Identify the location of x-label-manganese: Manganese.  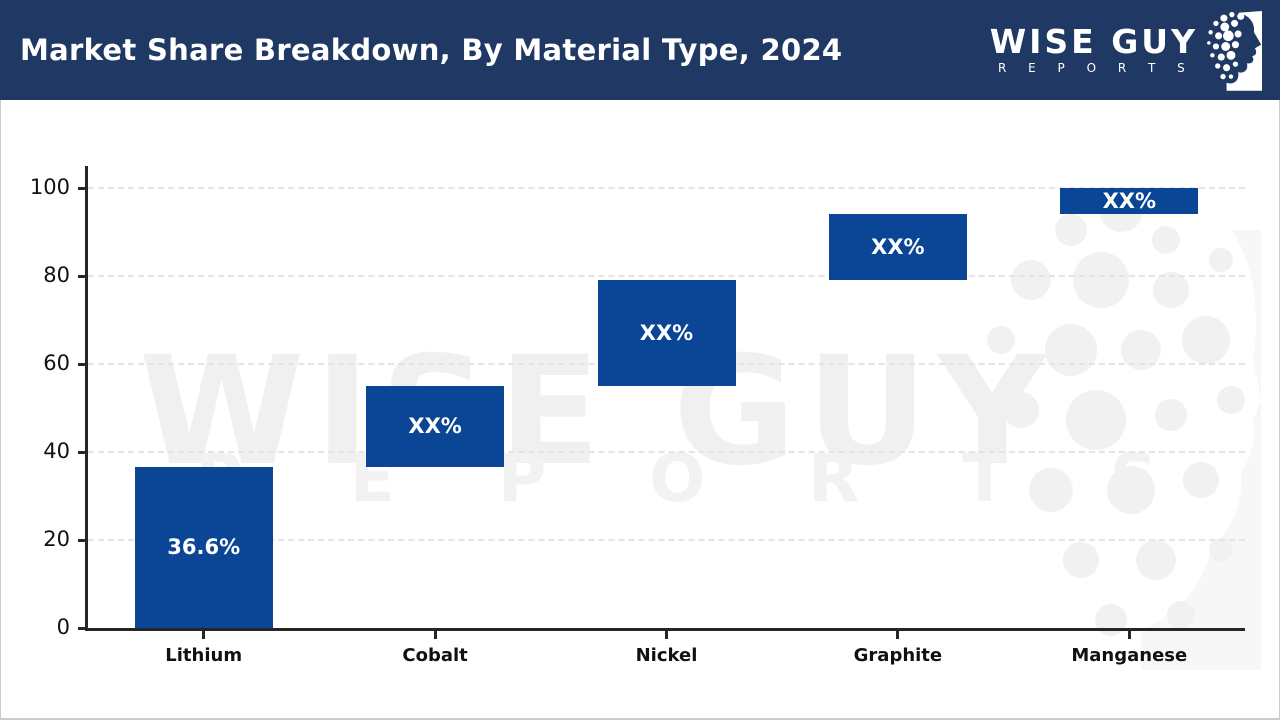
(1129, 655).